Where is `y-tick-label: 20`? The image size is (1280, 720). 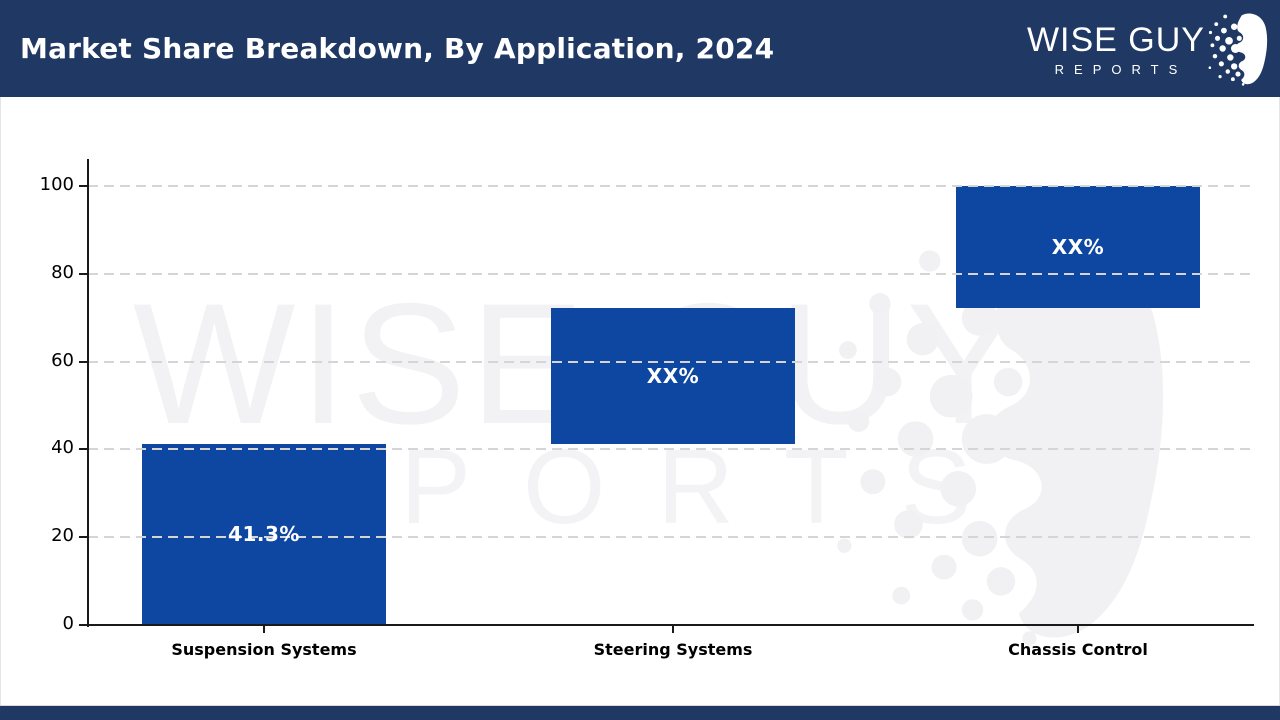
y-tick-label: 20 is located at coordinates (62, 536).